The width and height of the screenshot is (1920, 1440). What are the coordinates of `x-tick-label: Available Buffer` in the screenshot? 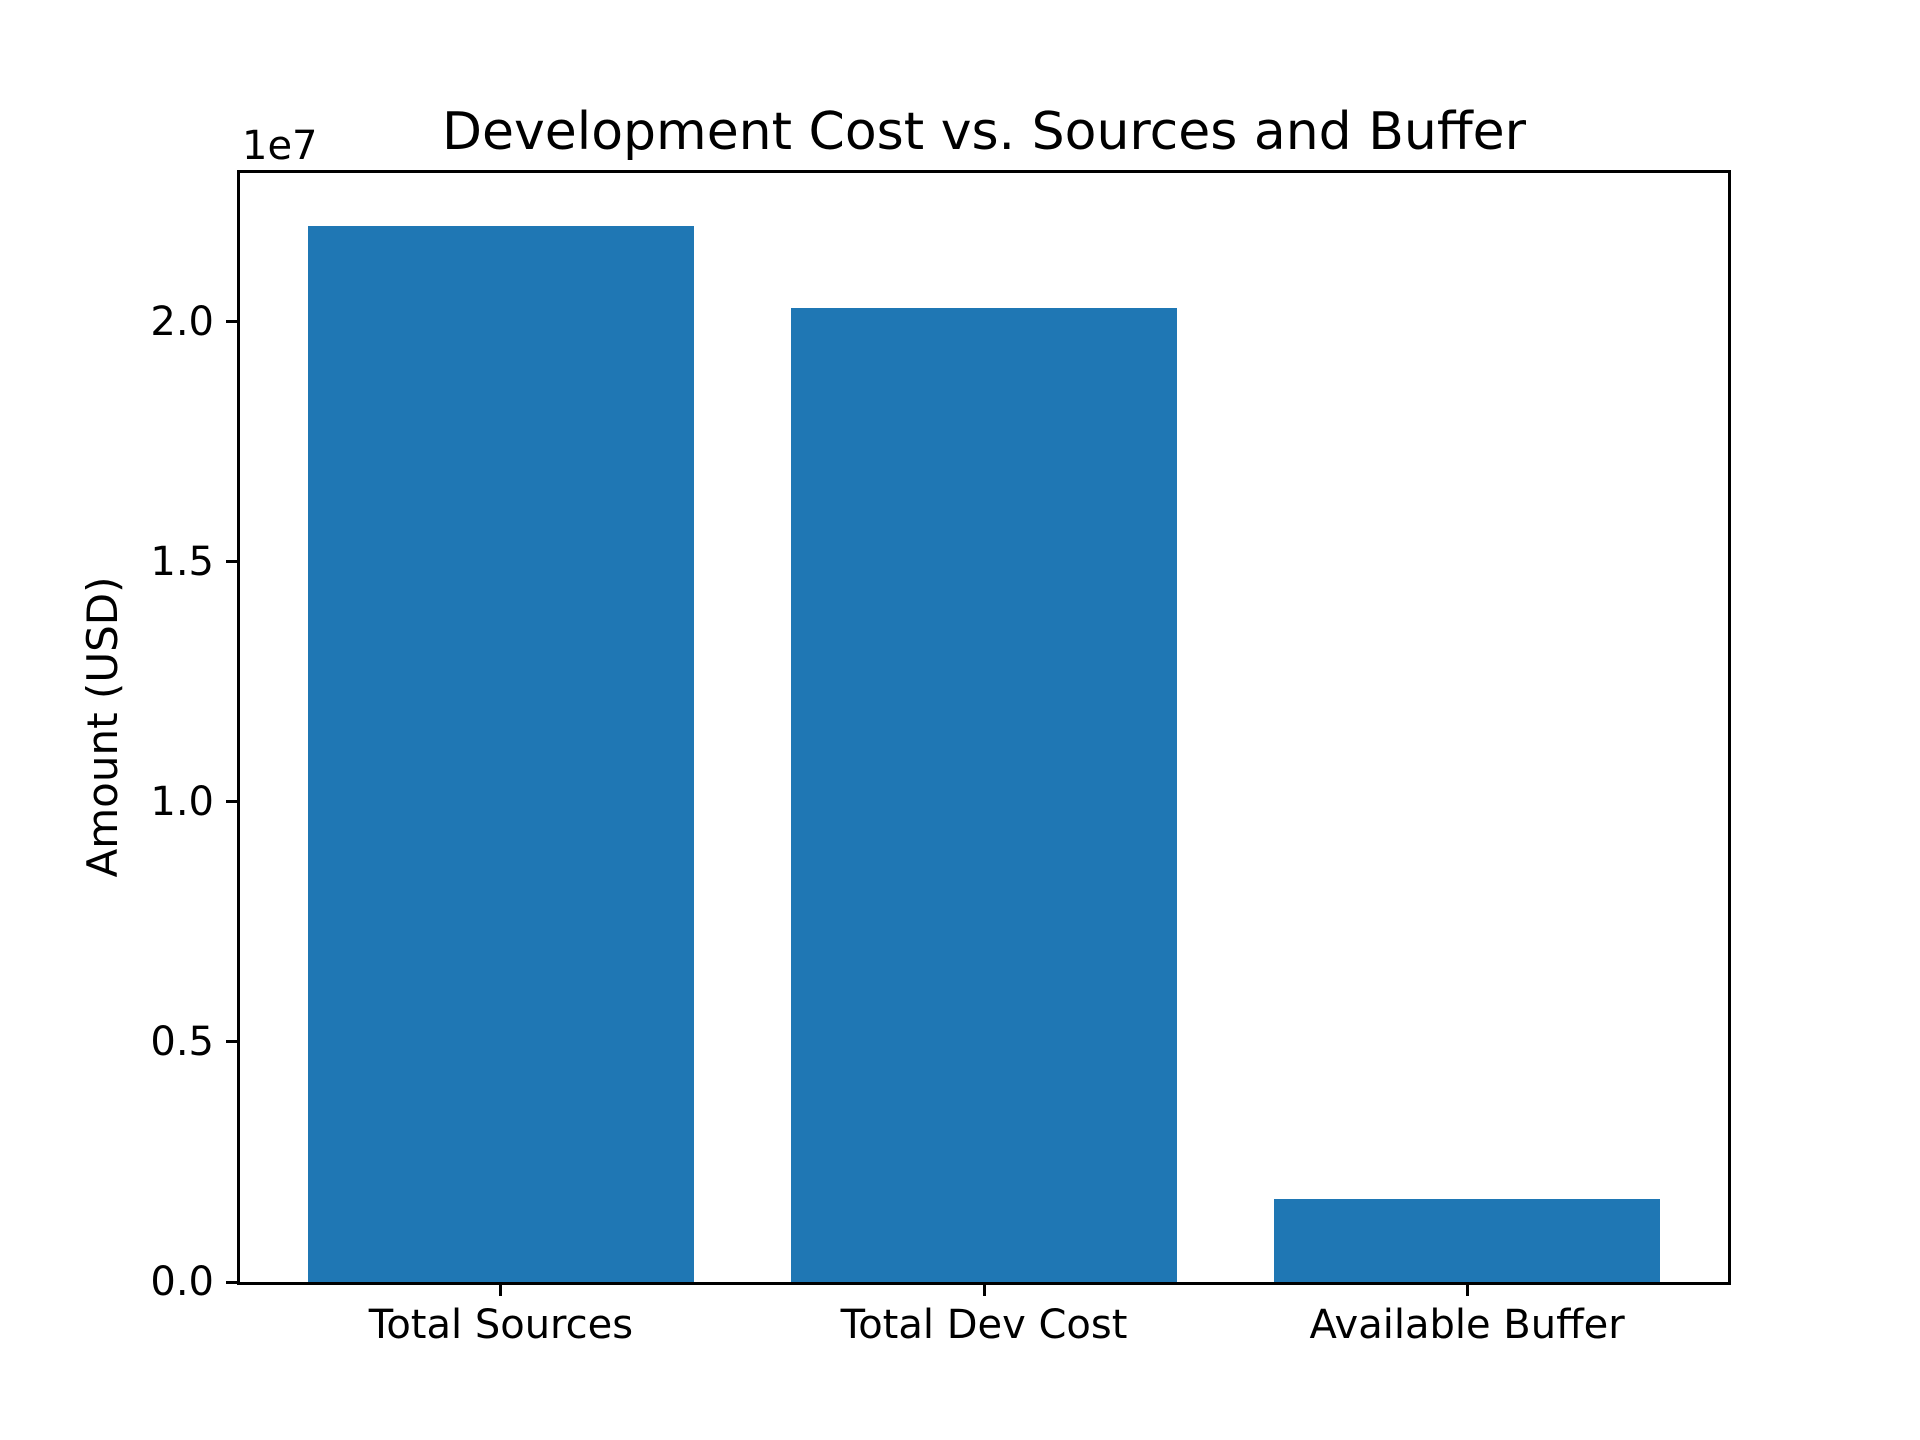 It's located at (1467, 1325).